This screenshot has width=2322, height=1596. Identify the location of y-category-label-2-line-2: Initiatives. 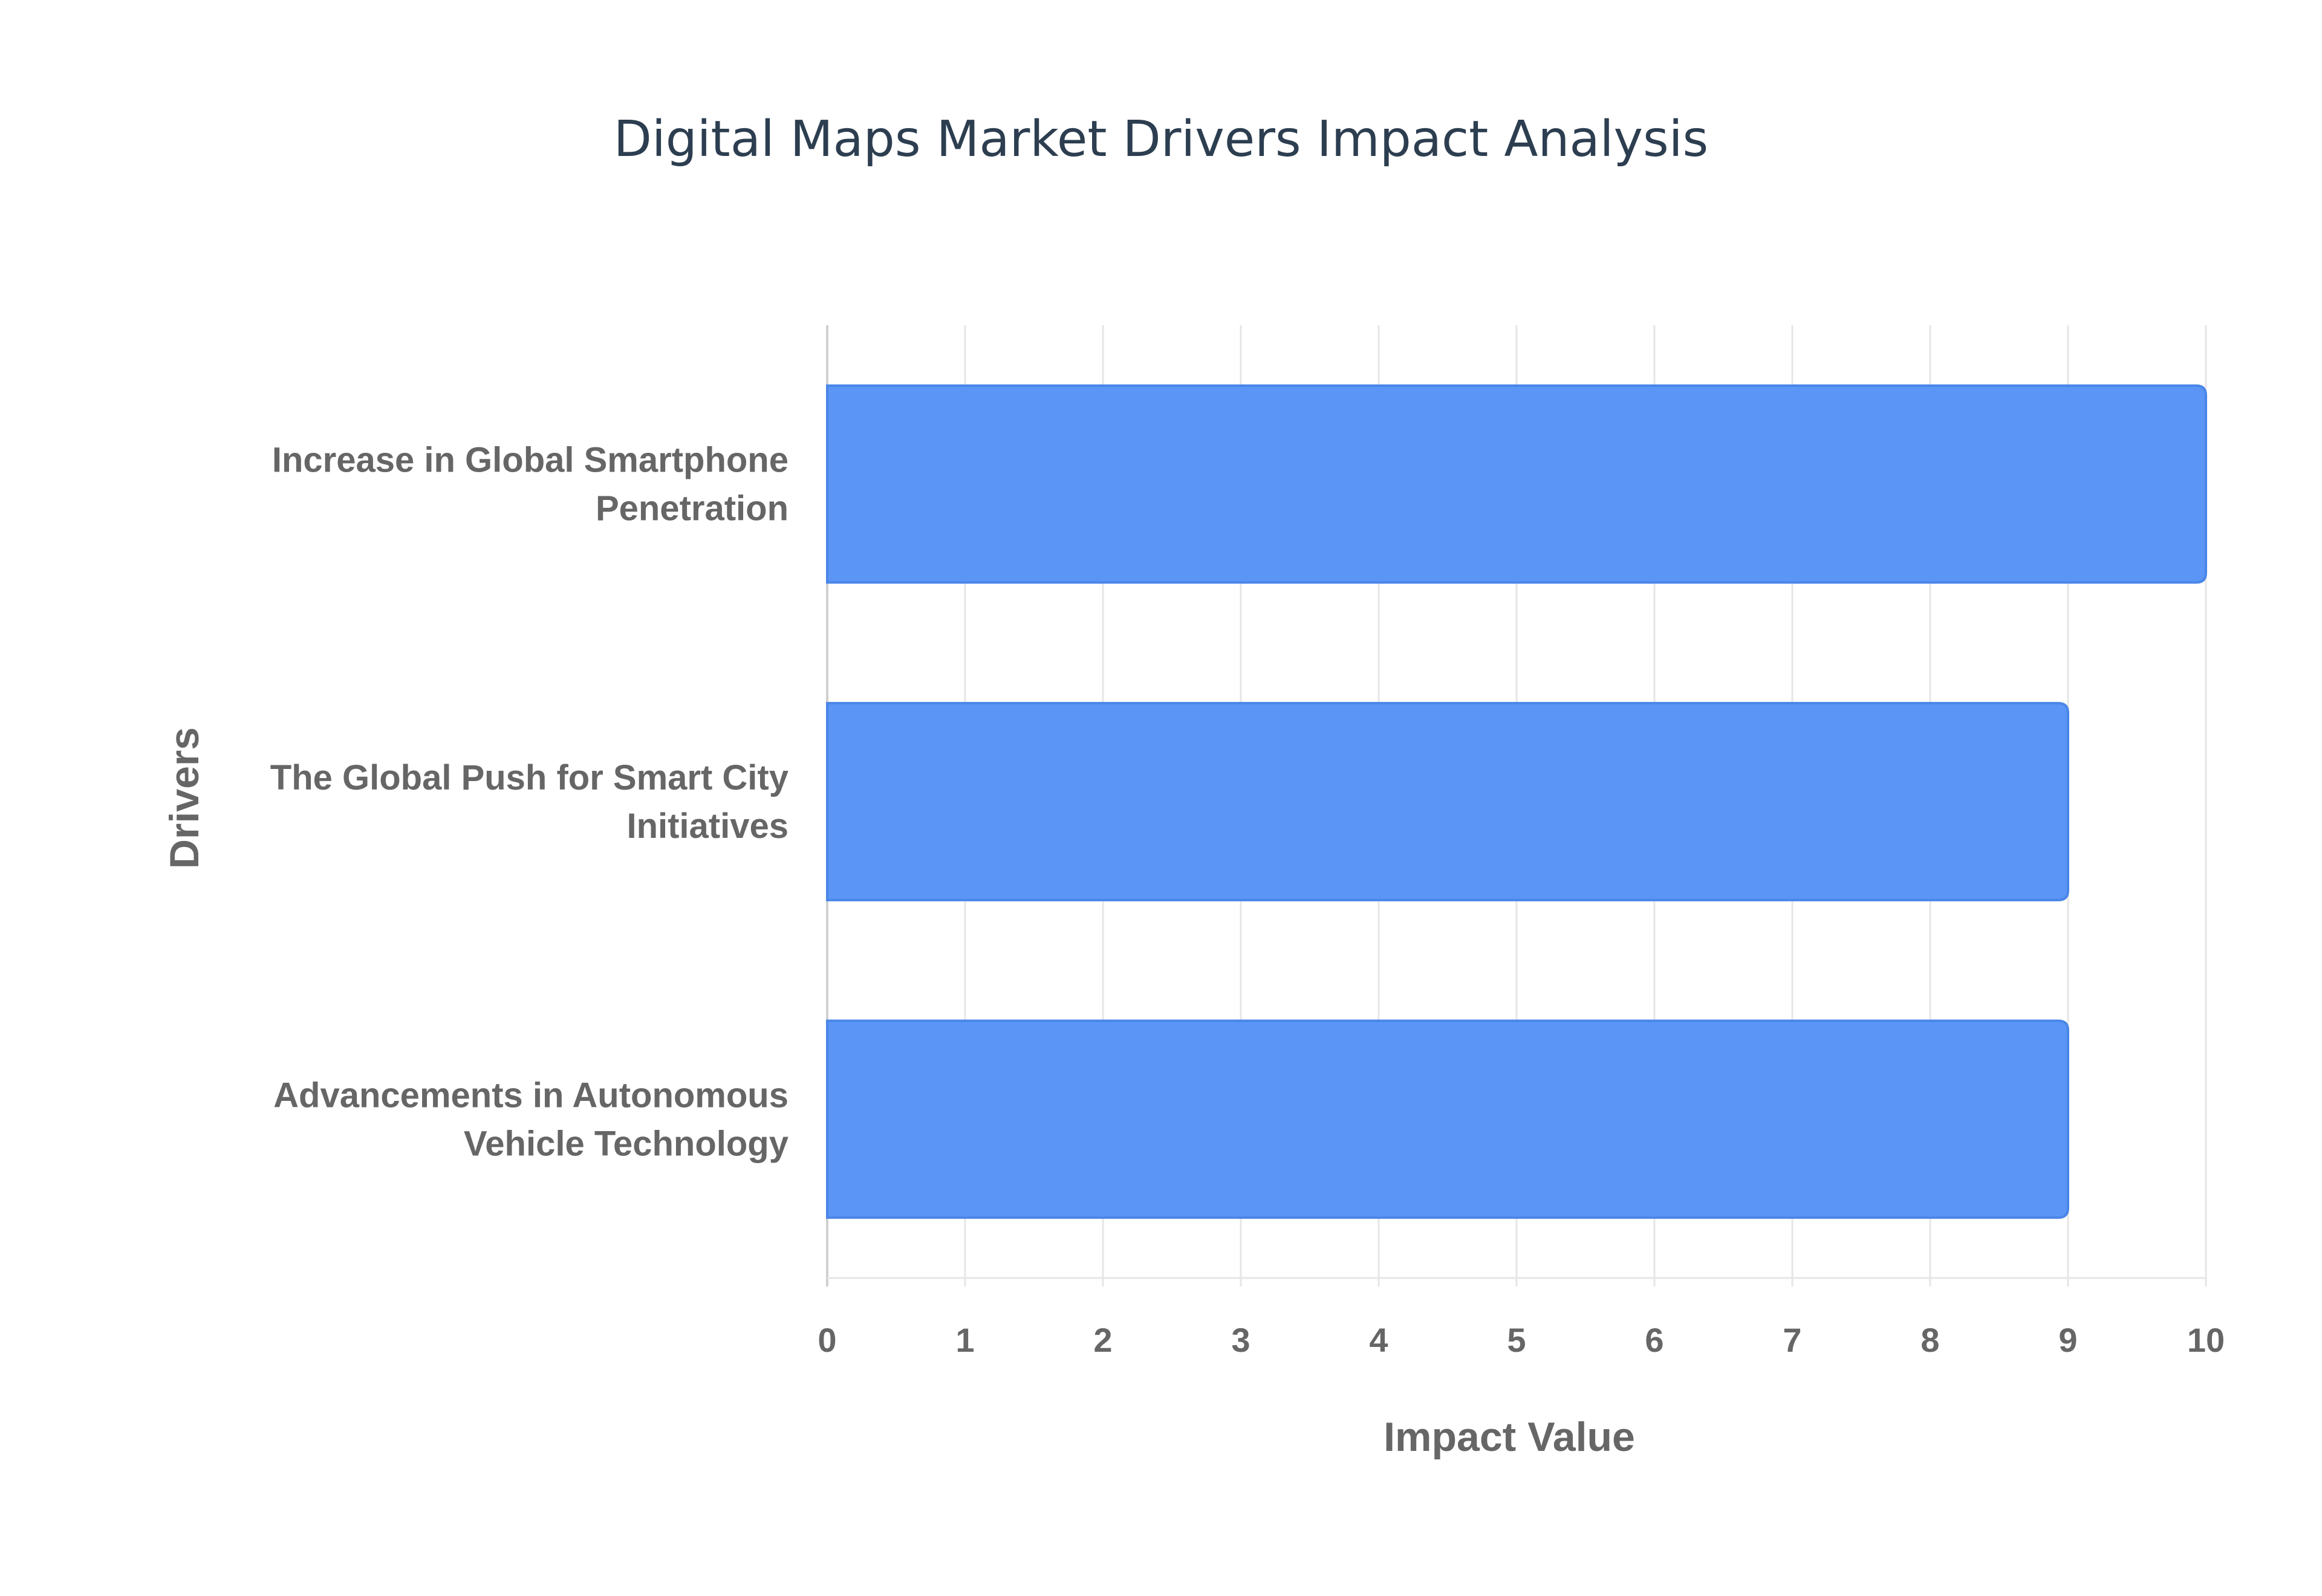
(707, 826).